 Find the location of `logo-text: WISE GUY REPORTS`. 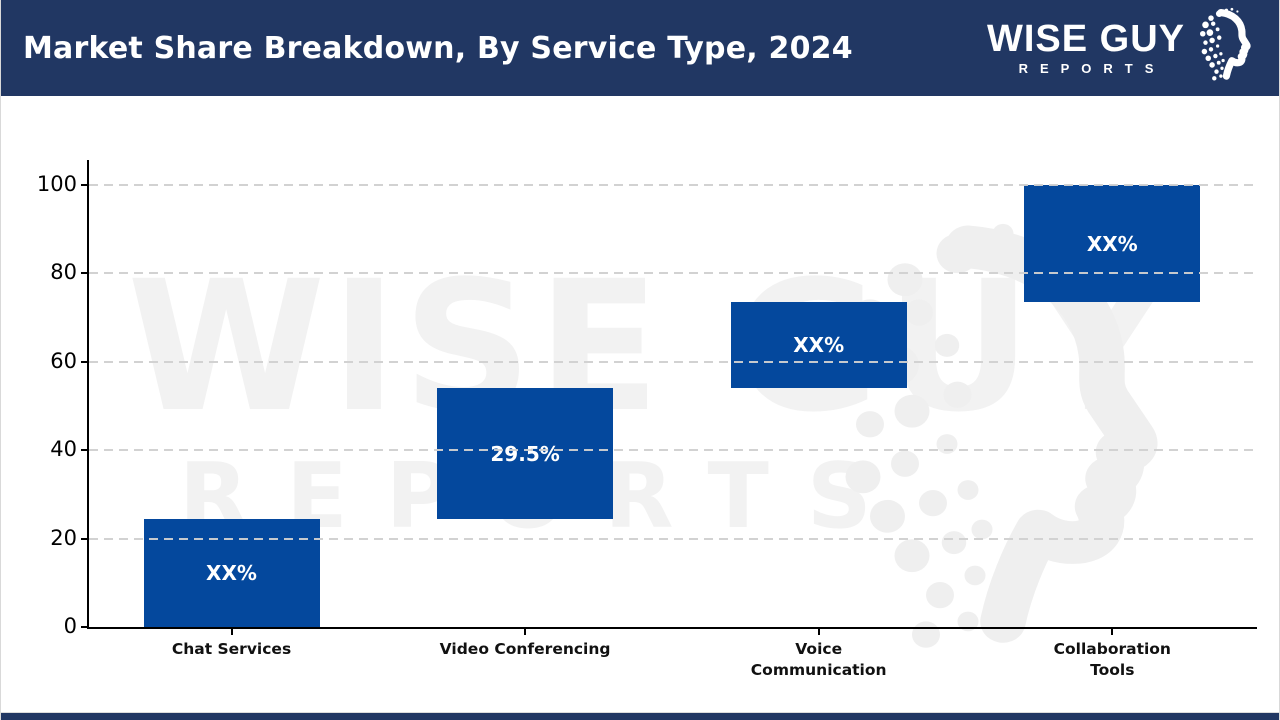

logo-text: WISE GUY REPORTS is located at coordinates (1086, 48).